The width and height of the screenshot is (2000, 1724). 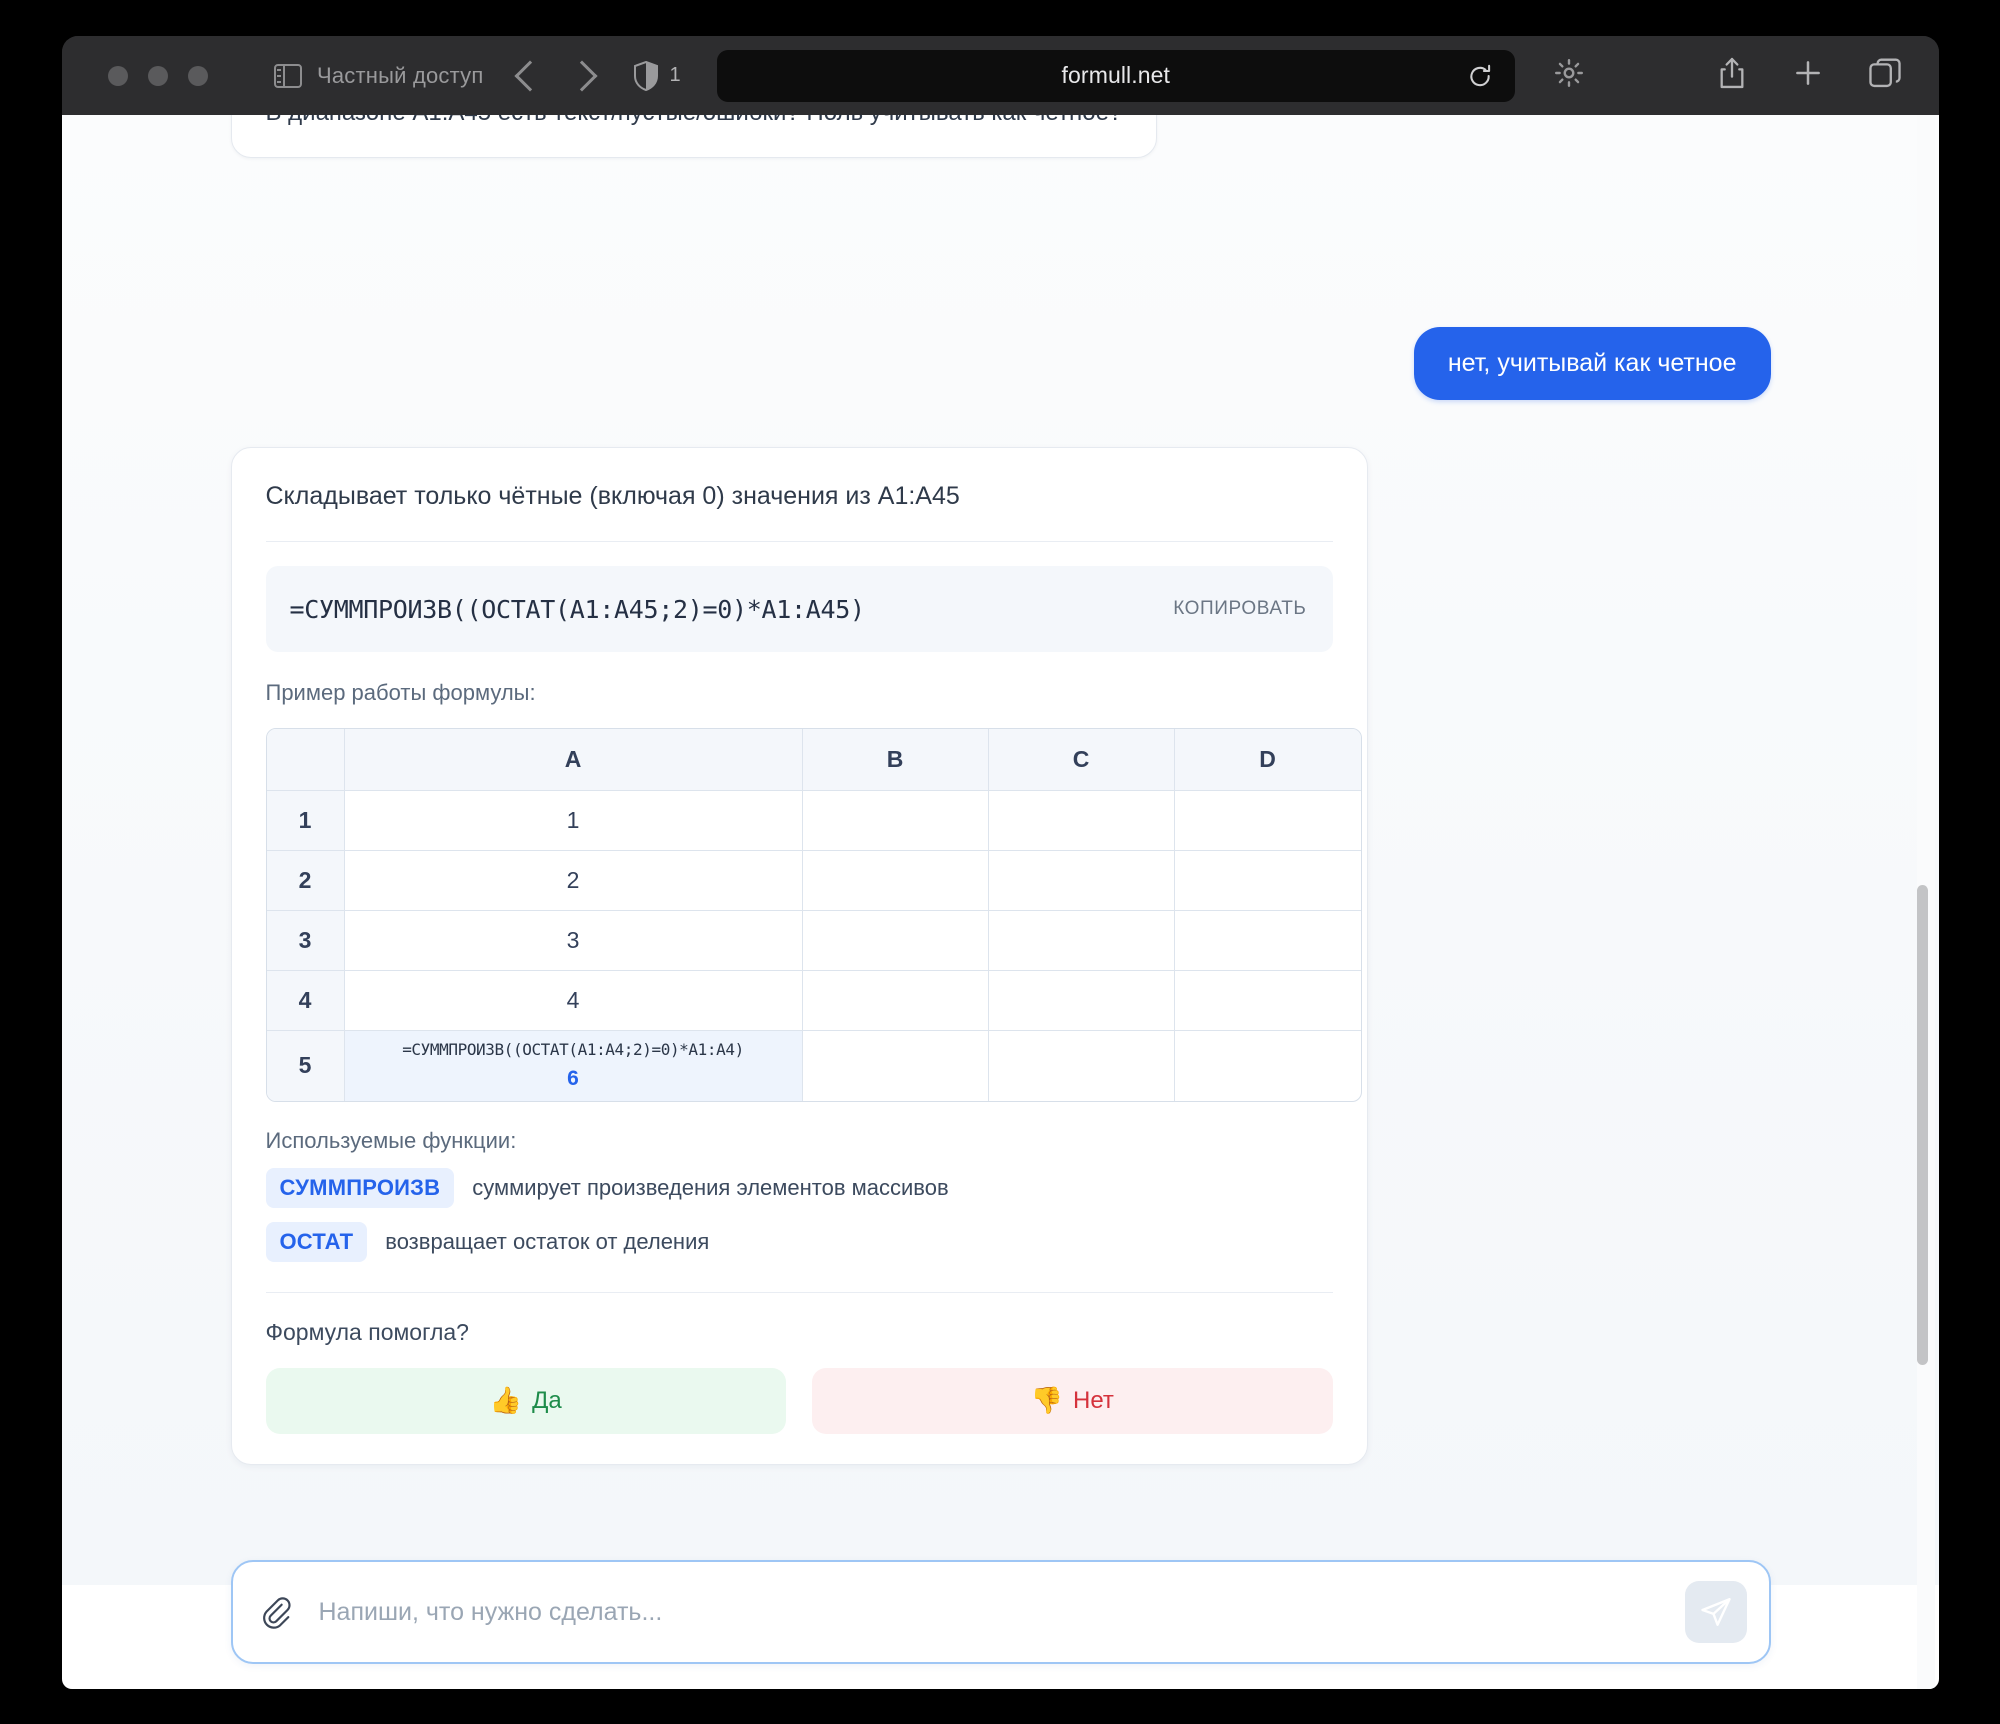 I want to click on feedback-buttons: 👍 Да 👎 Нет, so click(x=799, y=1400).